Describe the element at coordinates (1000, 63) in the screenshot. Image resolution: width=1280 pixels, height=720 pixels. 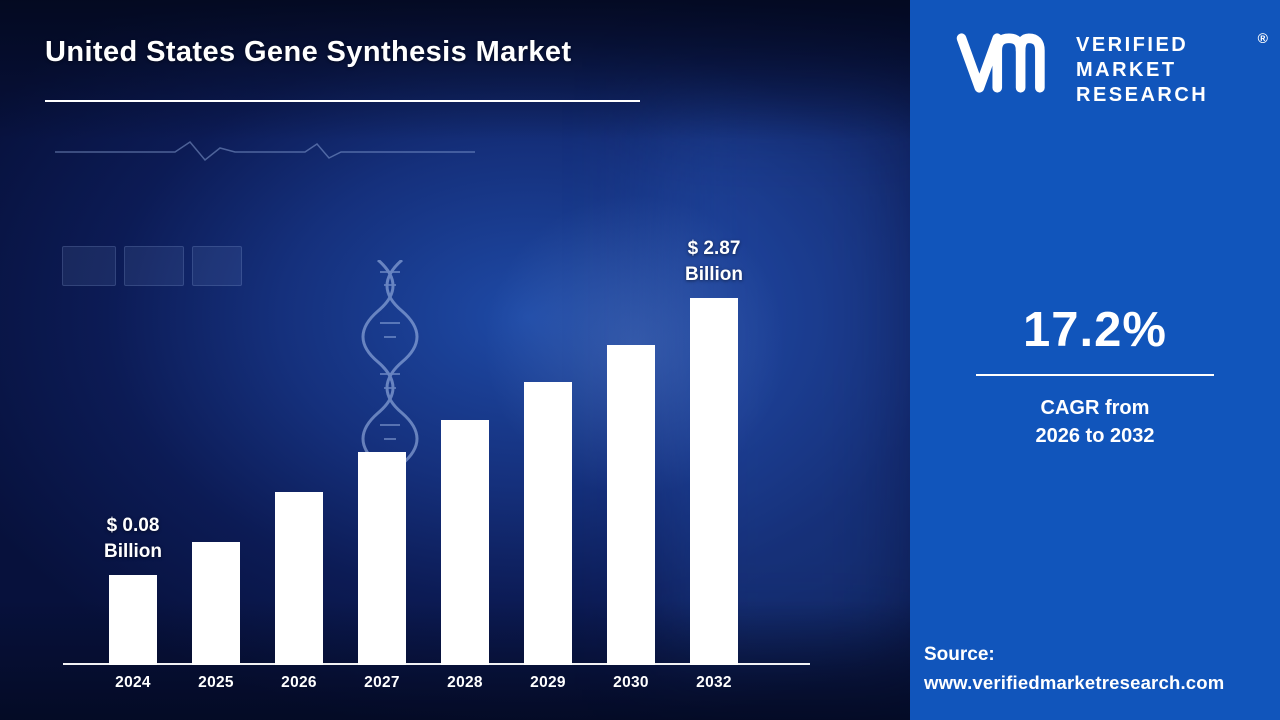
I see `vmr-logo-icon` at that location.